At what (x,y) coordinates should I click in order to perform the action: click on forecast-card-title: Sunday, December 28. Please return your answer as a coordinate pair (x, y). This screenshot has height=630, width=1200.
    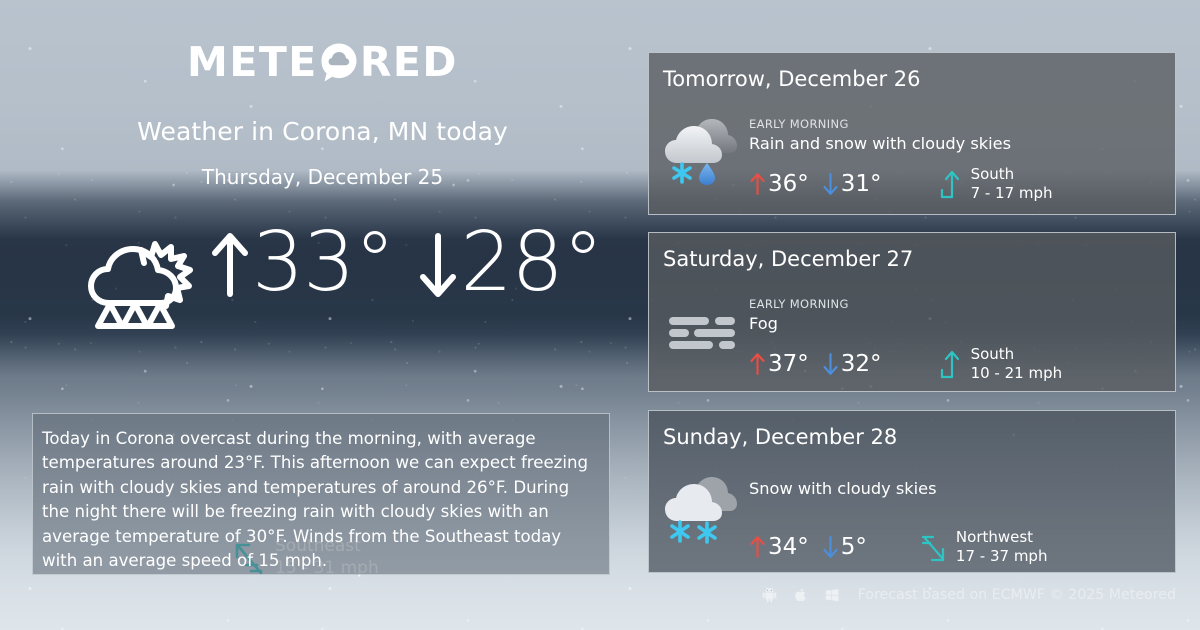
    Looking at the image, I should click on (780, 437).